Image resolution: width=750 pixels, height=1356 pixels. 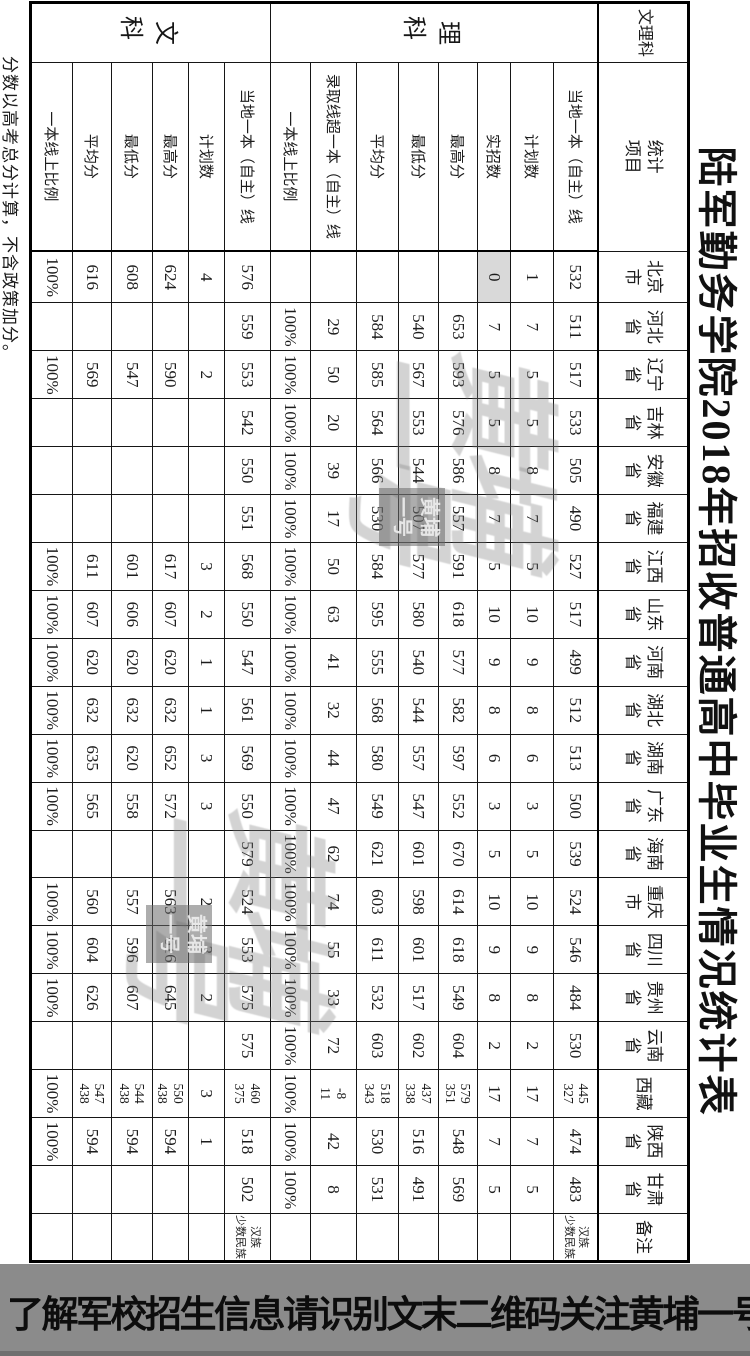 What do you see at coordinates (377, 854) in the screenshot?
I see `value-cell: 621` at bounding box center [377, 854].